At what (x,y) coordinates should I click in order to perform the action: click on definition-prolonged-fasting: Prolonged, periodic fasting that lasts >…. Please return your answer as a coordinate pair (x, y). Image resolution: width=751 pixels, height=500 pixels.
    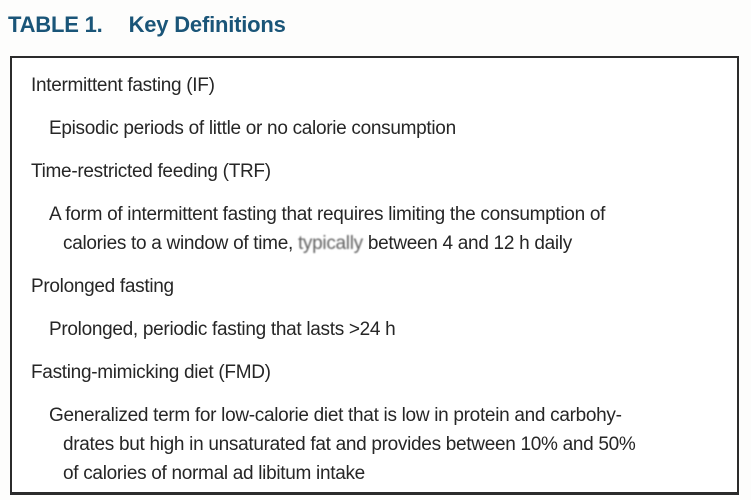
    Looking at the image, I should click on (374, 329).